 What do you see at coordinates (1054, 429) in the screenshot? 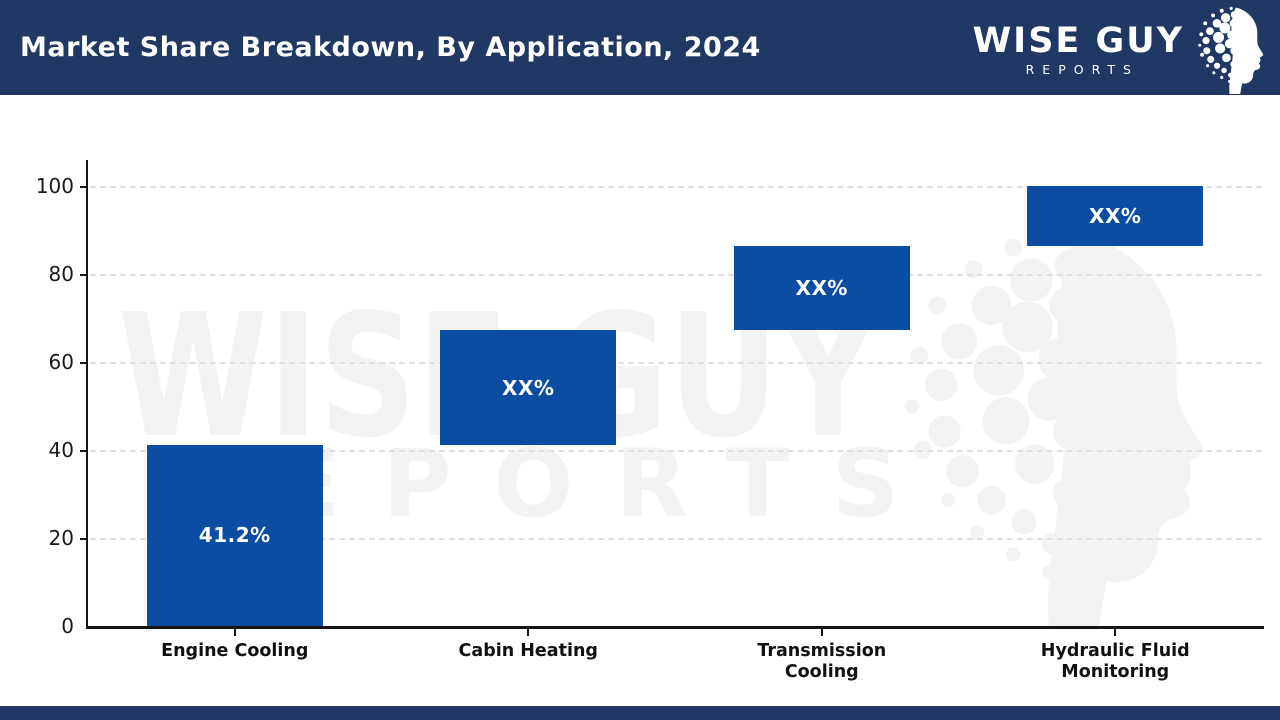
I see `watermark-head-icon` at bounding box center [1054, 429].